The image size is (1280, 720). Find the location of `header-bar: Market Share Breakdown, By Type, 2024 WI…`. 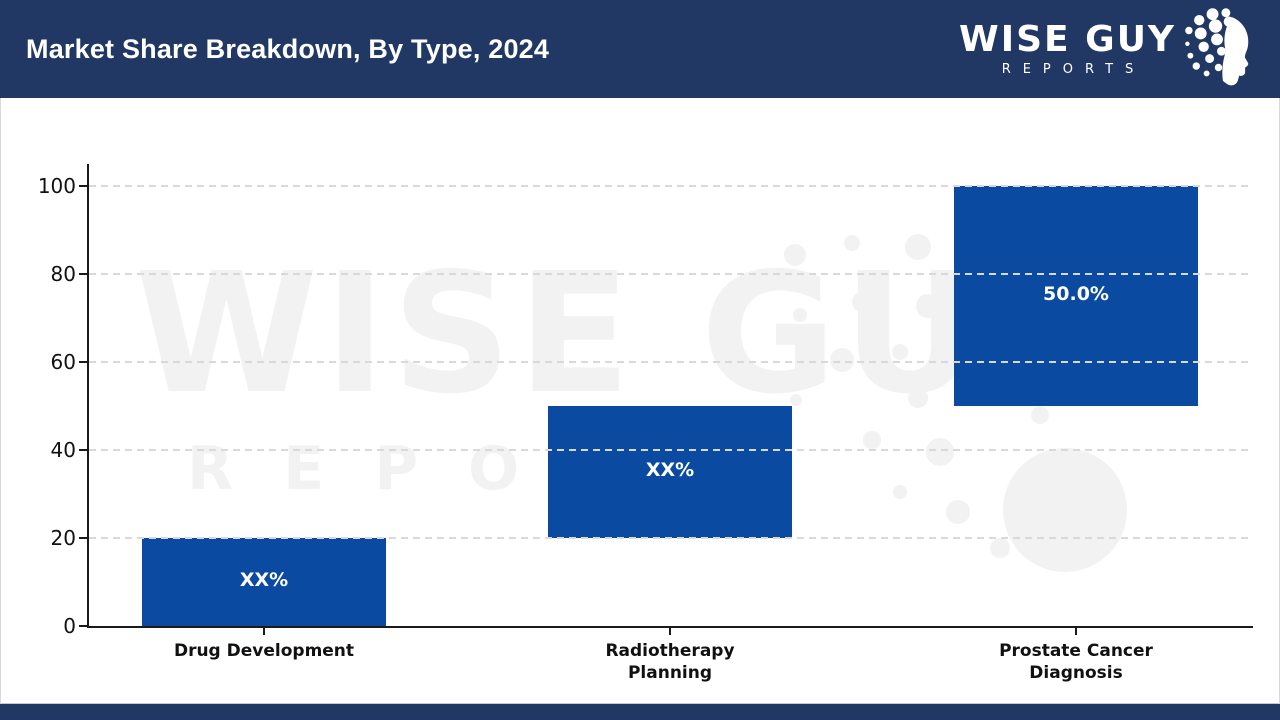

header-bar: Market Share Breakdown, By Type, 2024 WI… is located at coordinates (640, 49).